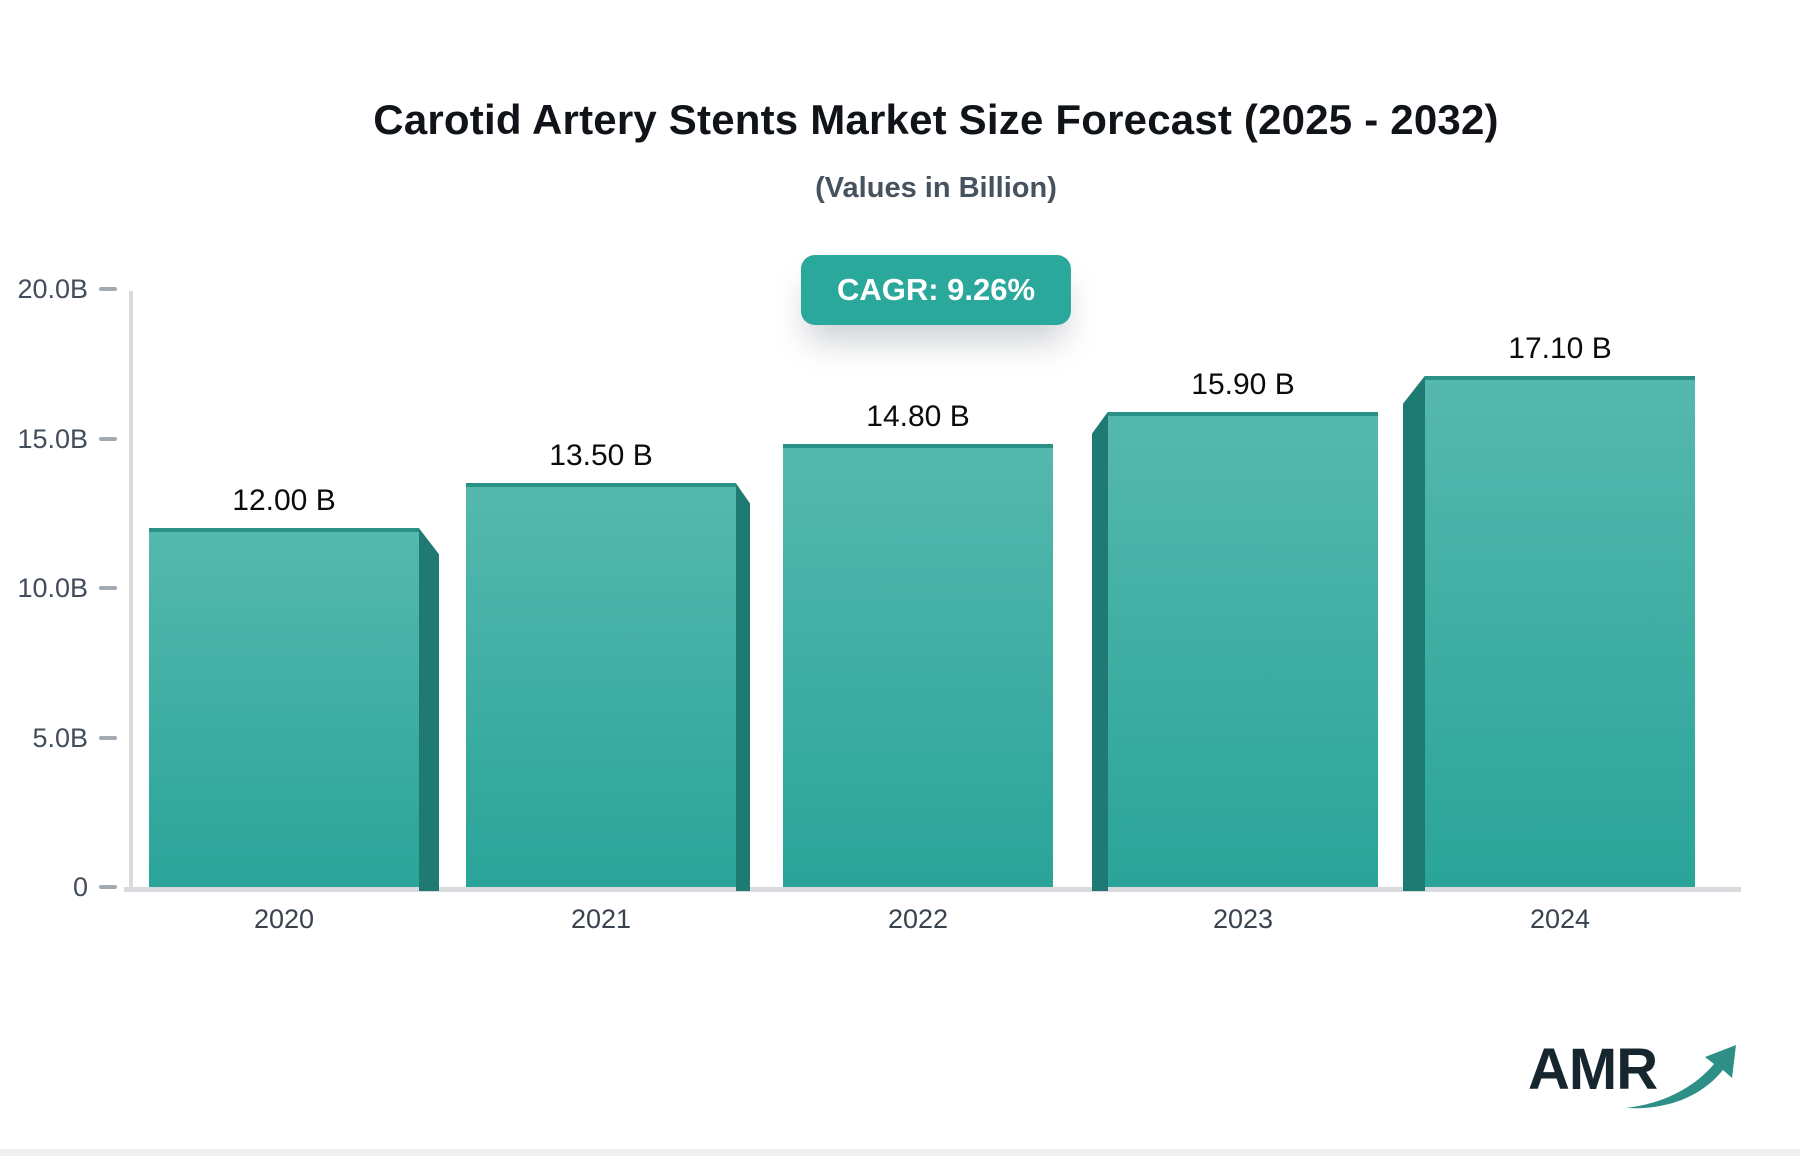 The height and width of the screenshot is (1156, 1800). I want to click on x-axis-baseline, so click(932, 889).